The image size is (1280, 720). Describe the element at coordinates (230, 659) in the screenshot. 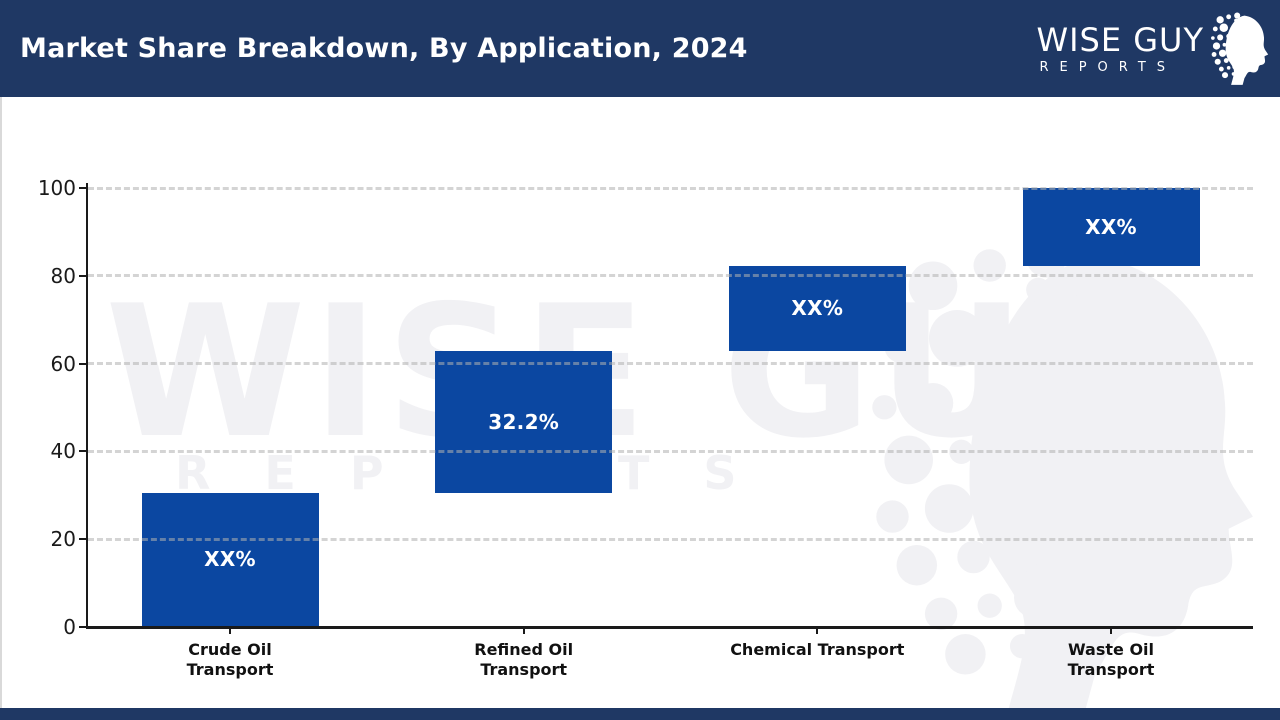

I see `x-category-label: Crude Oil Transport` at that location.